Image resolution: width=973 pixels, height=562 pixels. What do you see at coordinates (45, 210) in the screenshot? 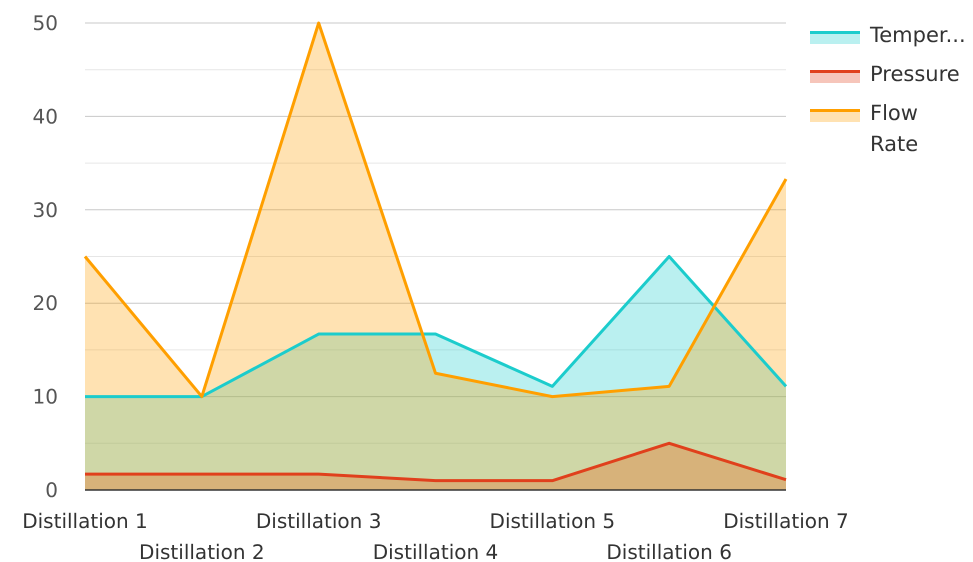
I see `y-tick-label: 30` at bounding box center [45, 210].